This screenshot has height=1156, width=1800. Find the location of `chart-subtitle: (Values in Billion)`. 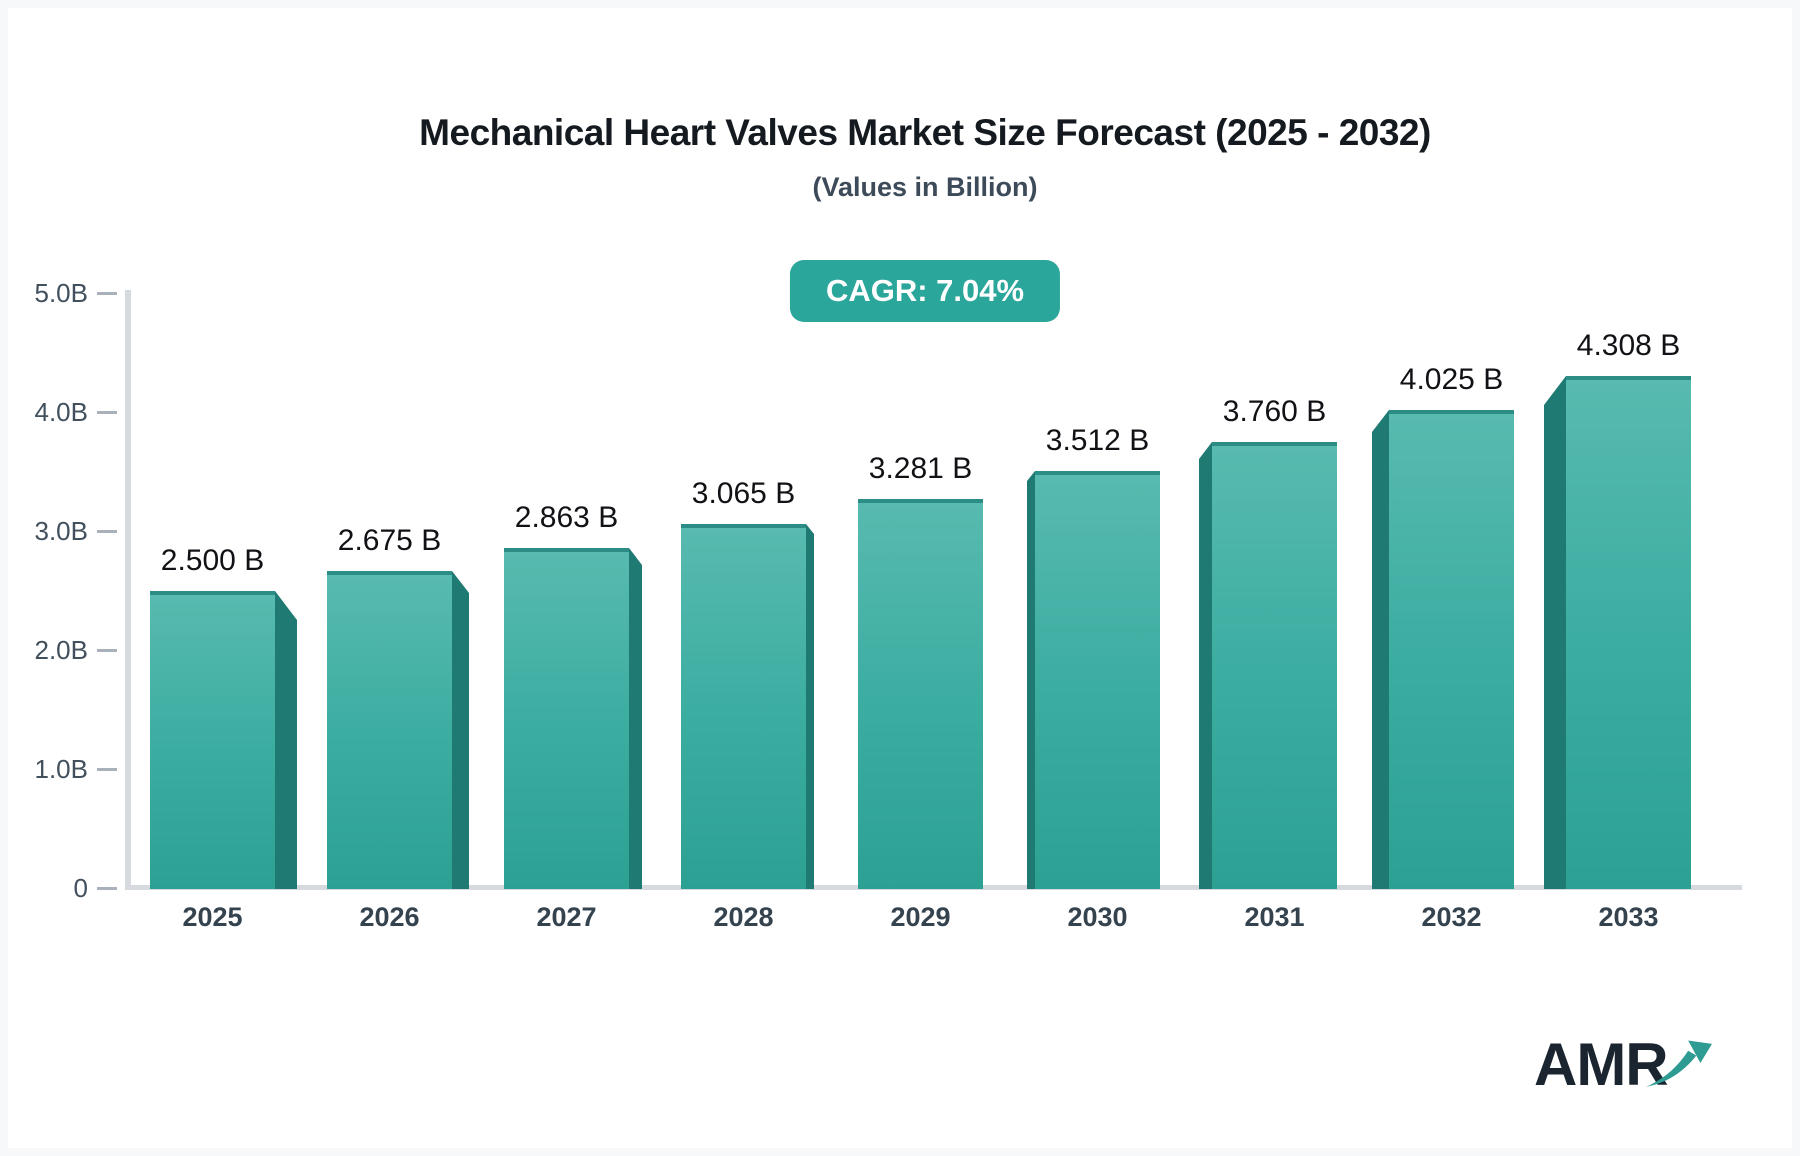

chart-subtitle: (Values in Billion) is located at coordinates (925, 187).